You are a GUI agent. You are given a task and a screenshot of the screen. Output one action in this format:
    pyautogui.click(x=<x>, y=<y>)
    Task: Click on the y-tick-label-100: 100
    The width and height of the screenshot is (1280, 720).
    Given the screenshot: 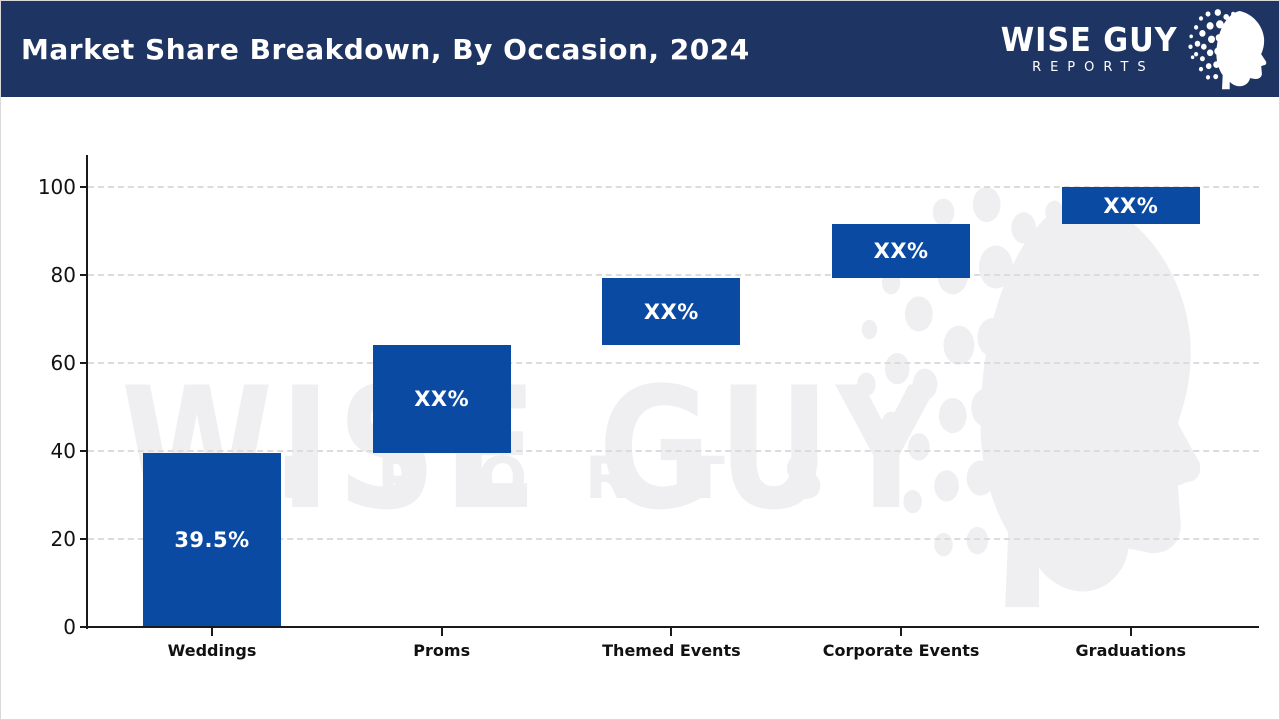 What is the action you would take?
    pyautogui.click(x=56, y=187)
    